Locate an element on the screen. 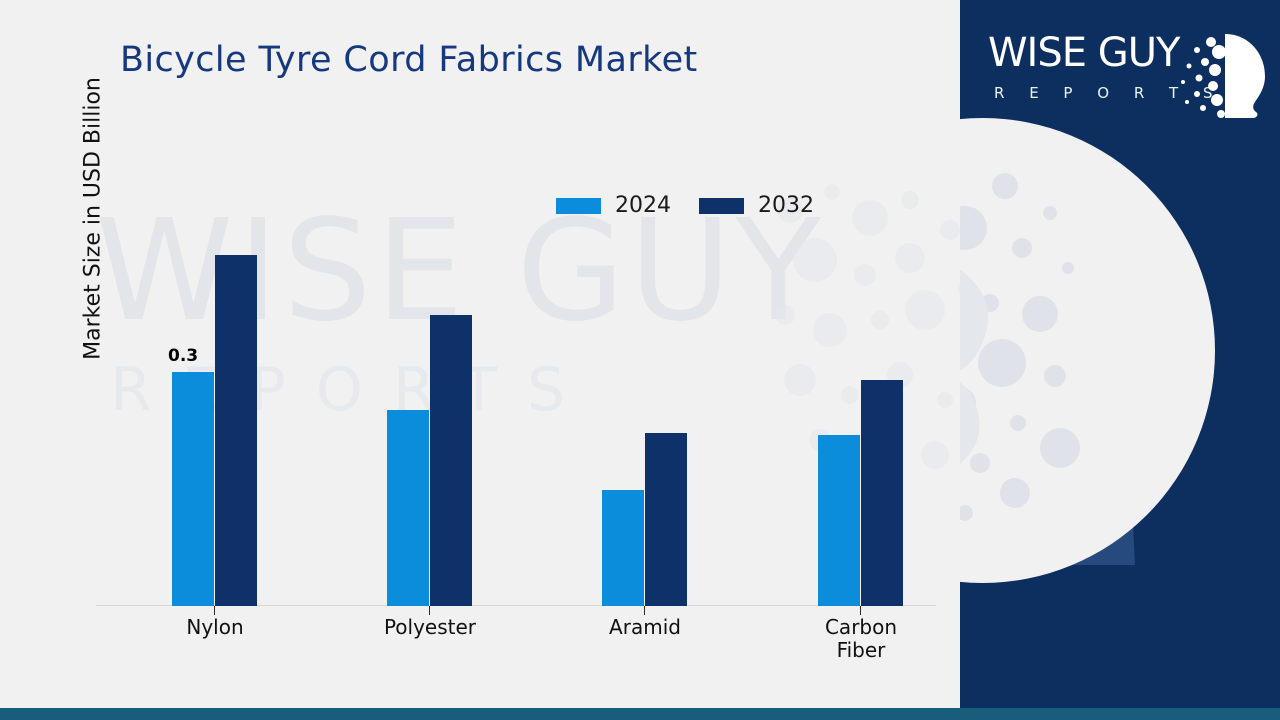 The image size is (1280, 720). bar-aramid-2024 is located at coordinates (623, 548).